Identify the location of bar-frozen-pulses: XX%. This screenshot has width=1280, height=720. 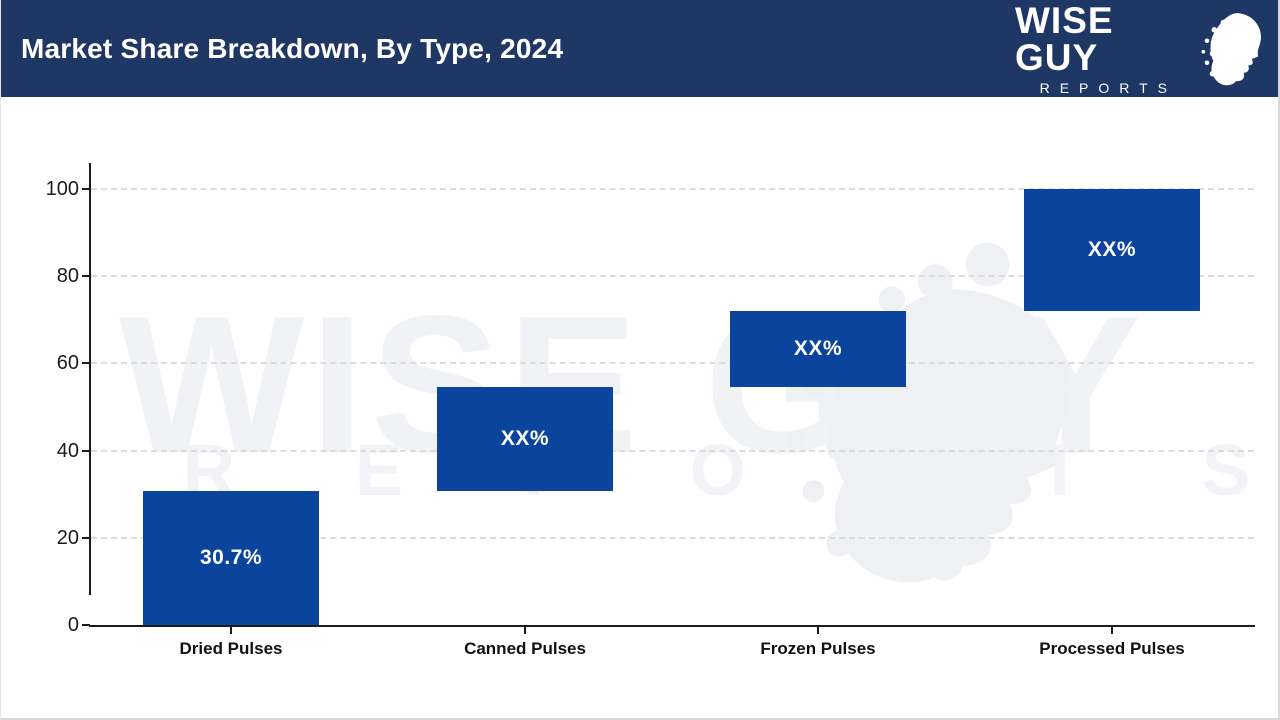
(818, 349).